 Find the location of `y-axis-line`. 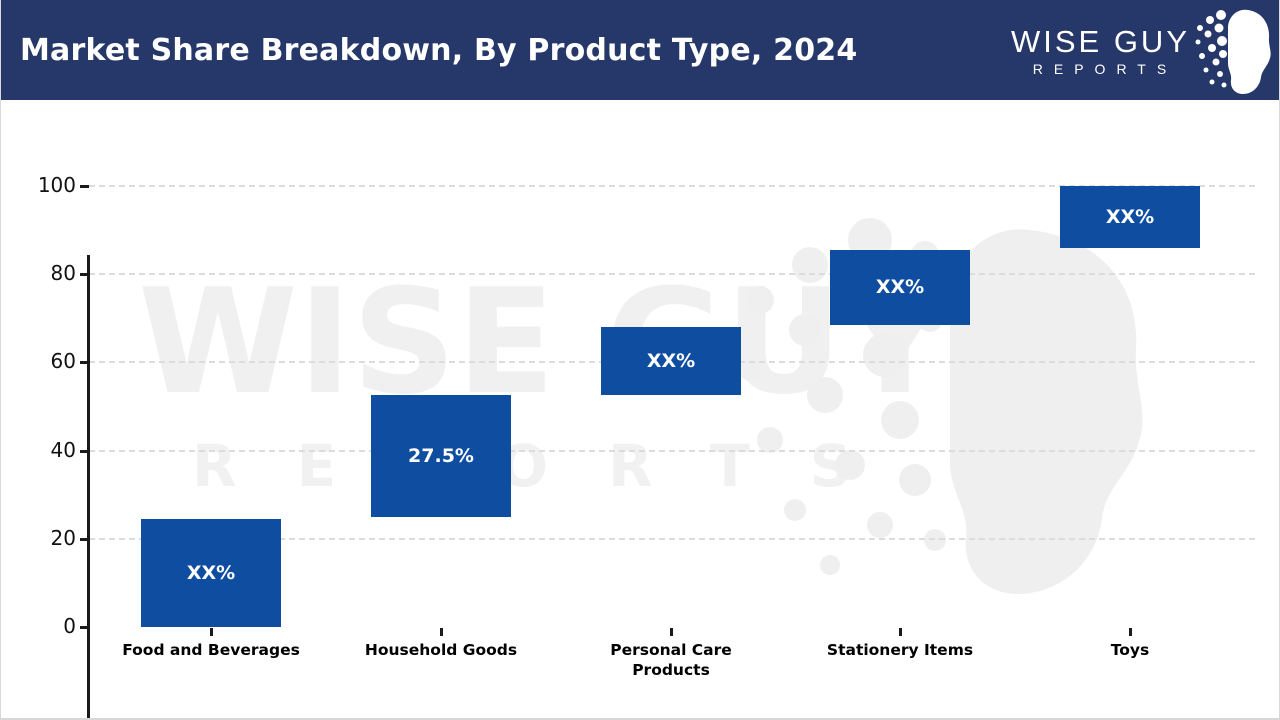

y-axis-line is located at coordinates (88, 487).